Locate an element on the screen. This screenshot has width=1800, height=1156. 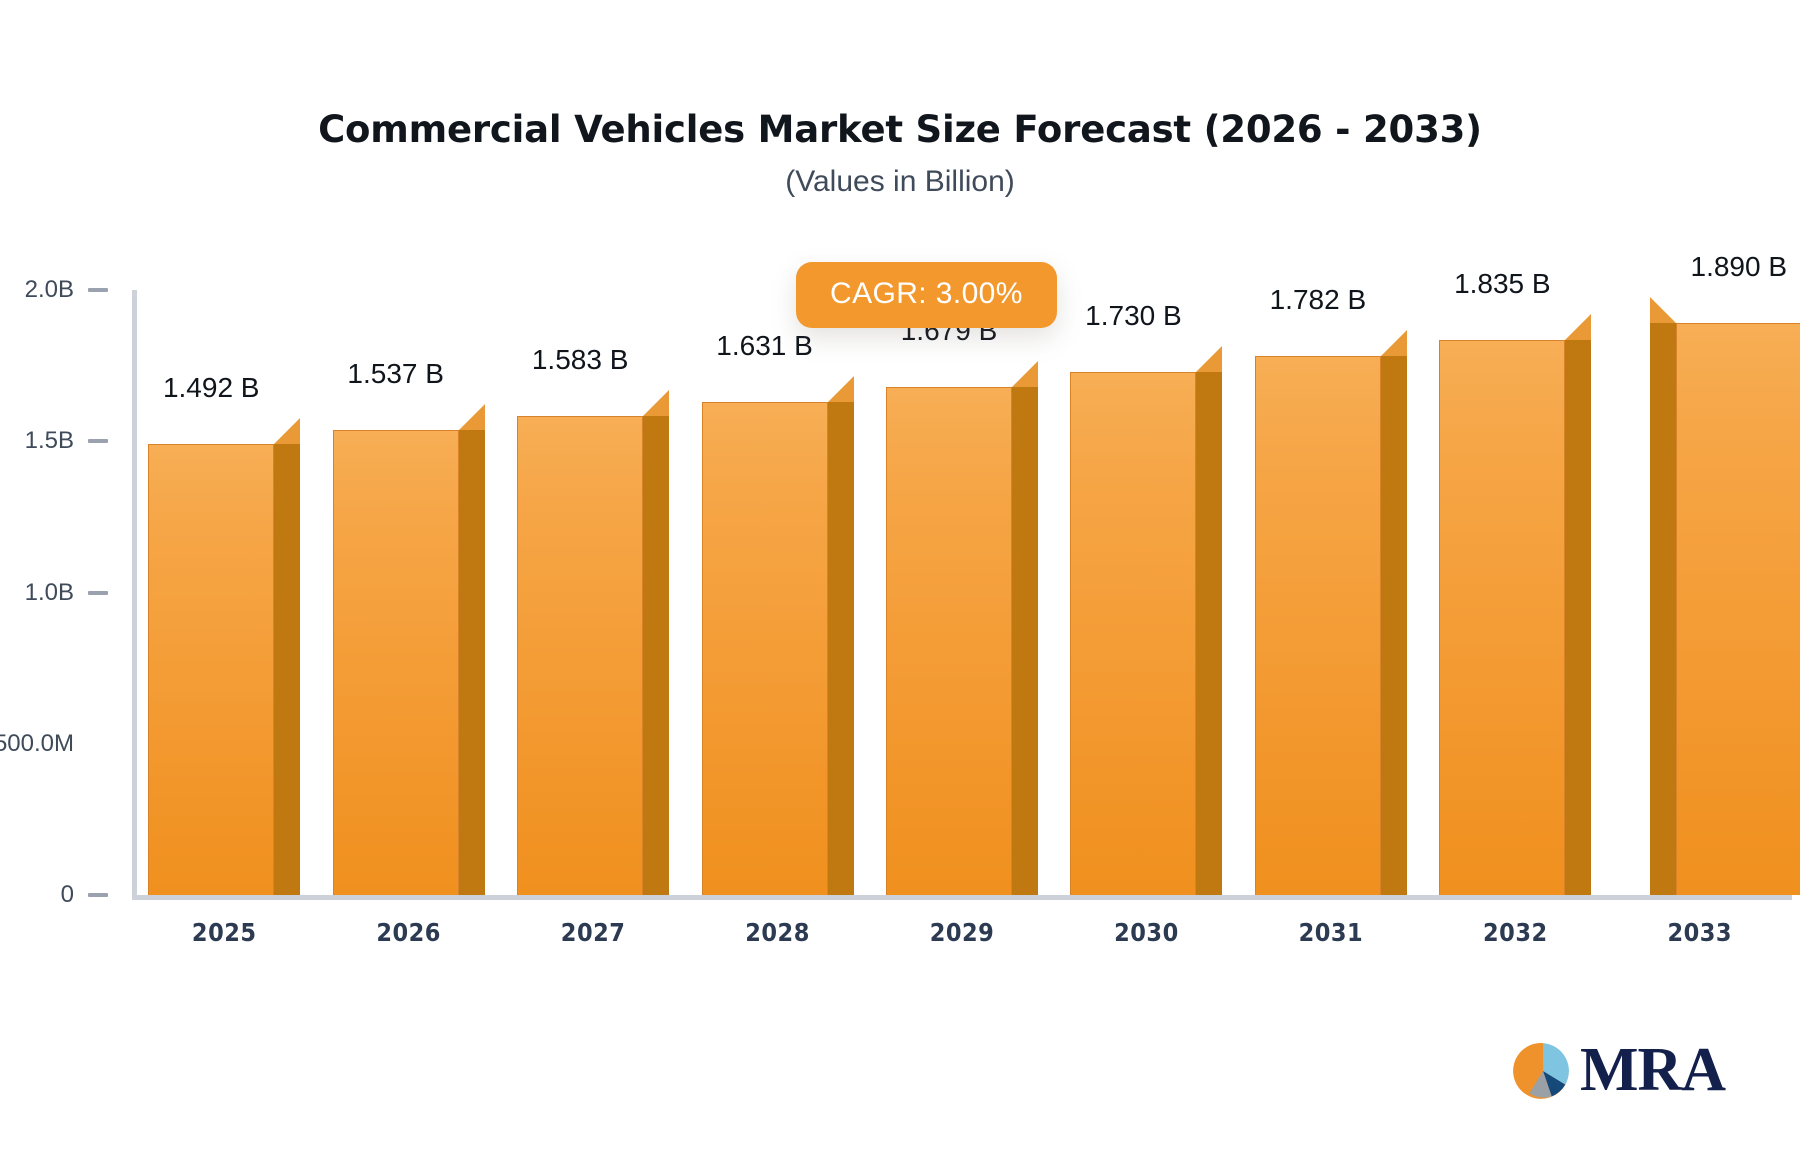
bar-2027: 1.583 B is located at coordinates (593, 619).